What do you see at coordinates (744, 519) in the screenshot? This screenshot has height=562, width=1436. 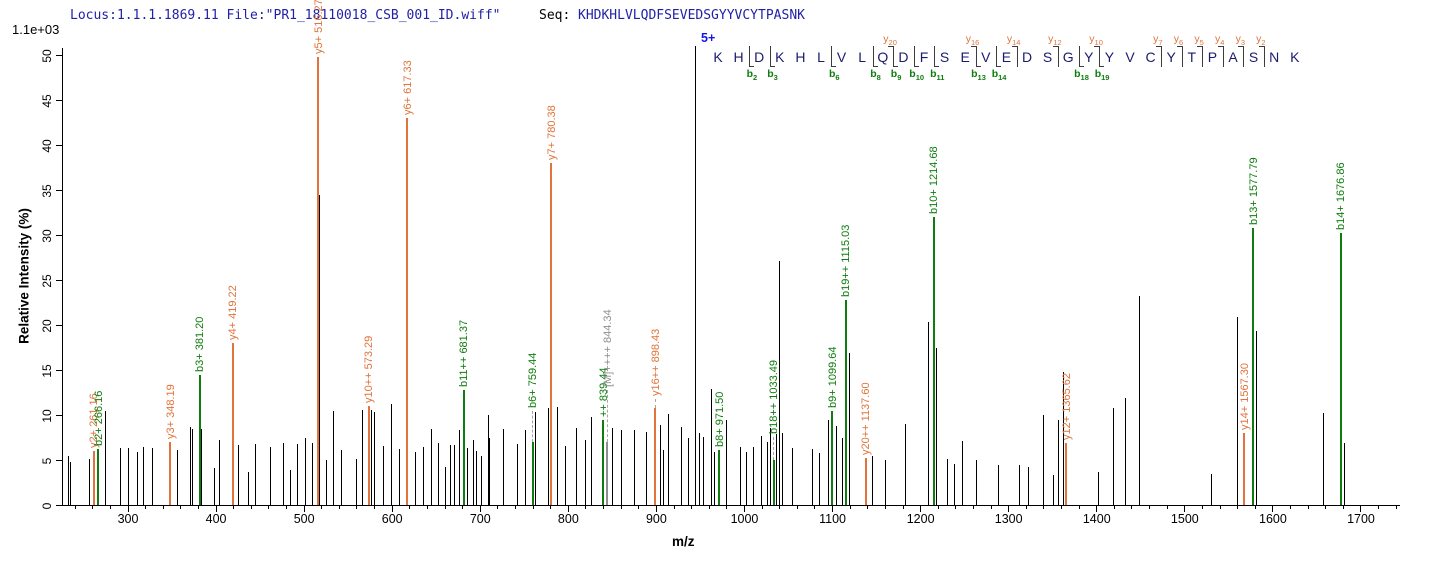 I see `x-tick-label: 1000` at bounding box center [744, 519].